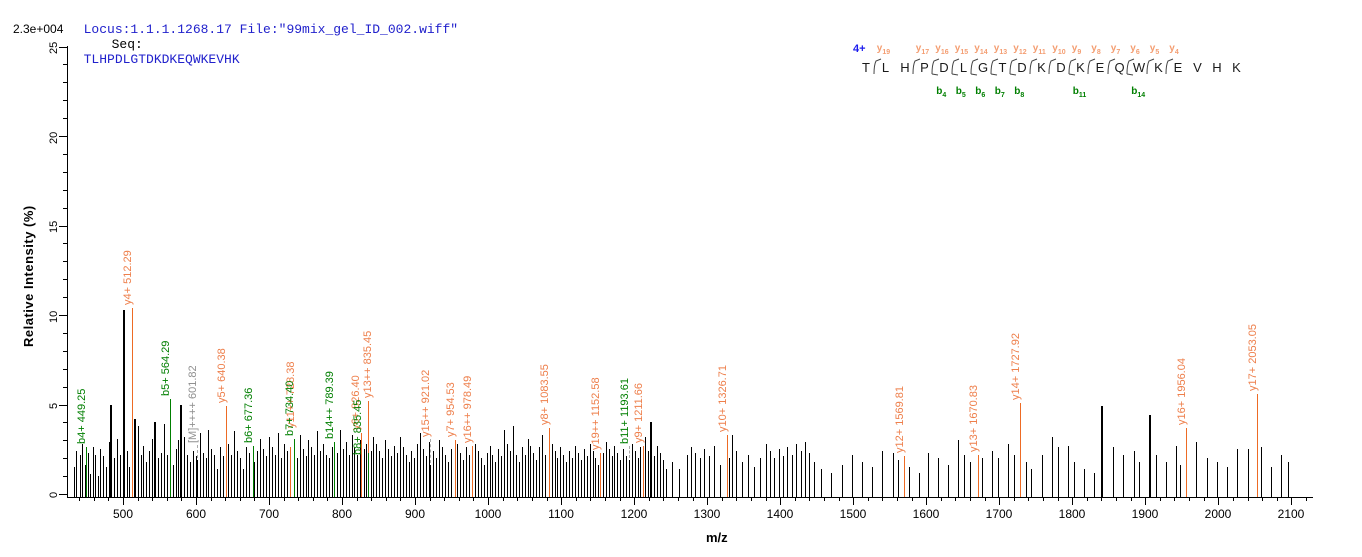 The height and width of the screenshot is (557, 1362). I want to click on x-tick-label: 500, so click(123, 514).